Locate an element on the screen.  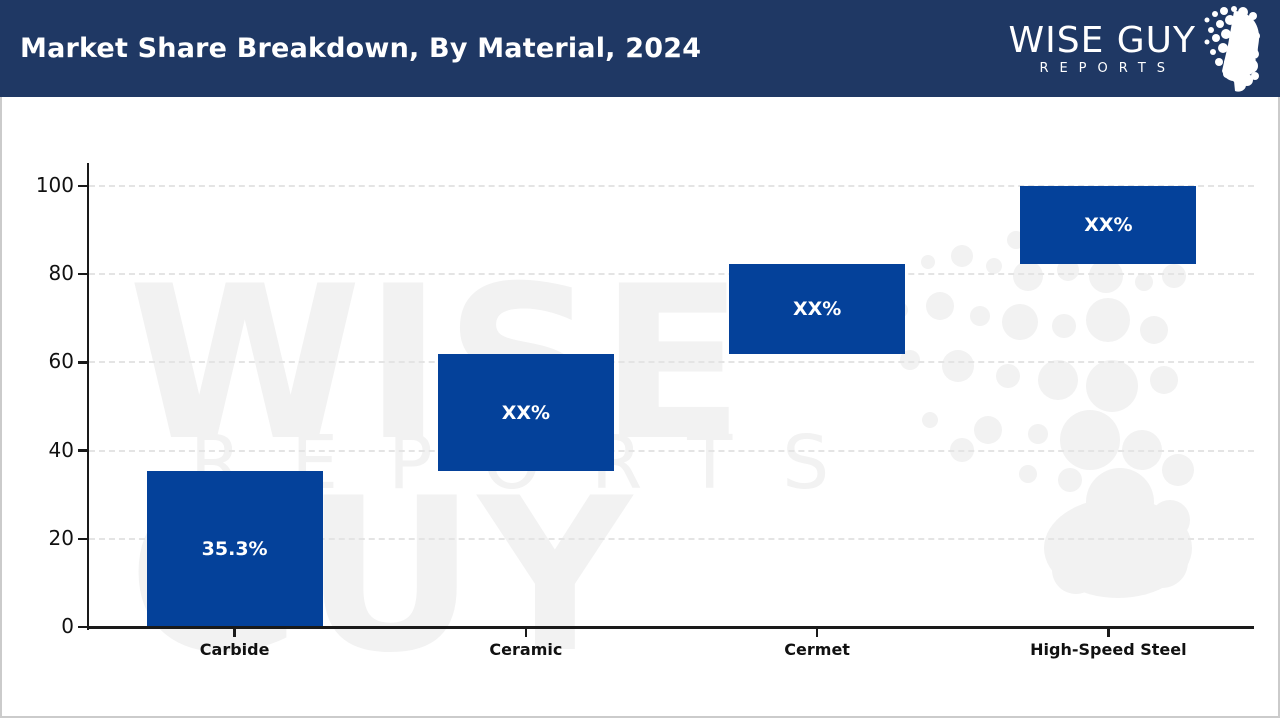
logo-face-icon is located at coordinates (1232, 48).